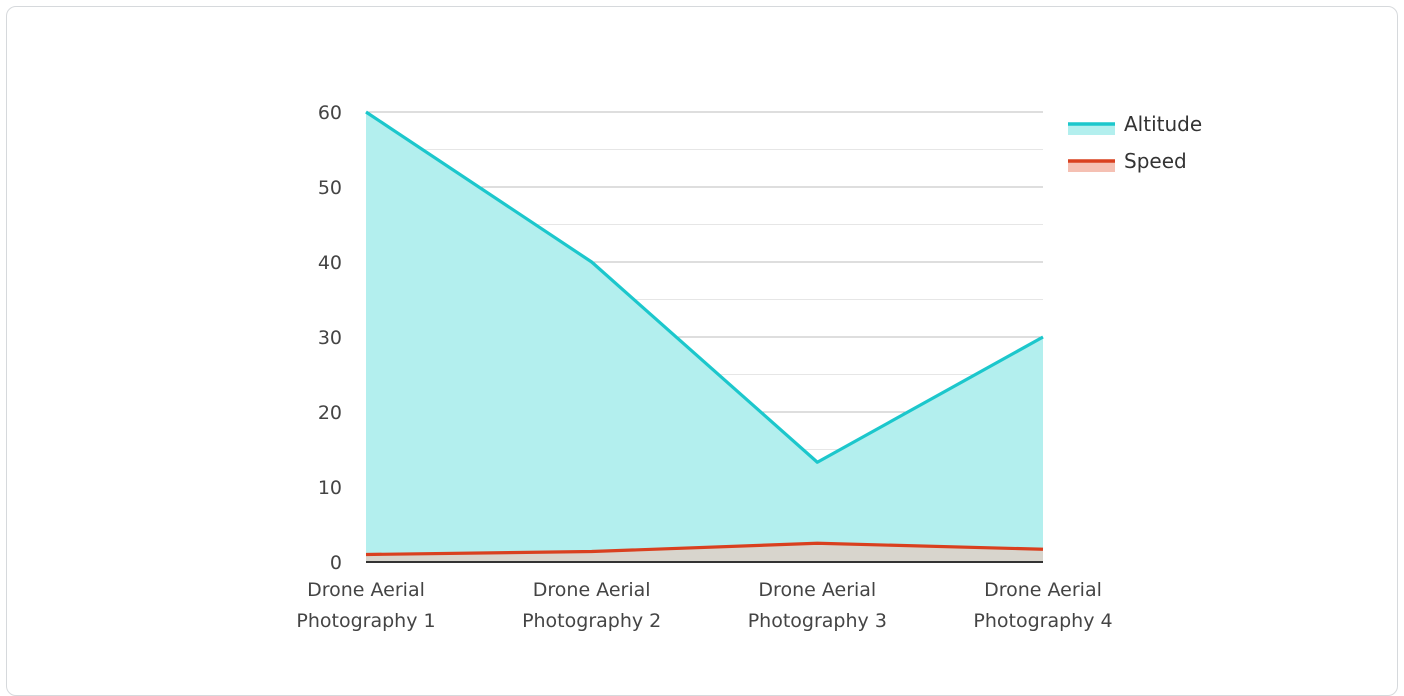 Image resolution: width=1404 pixels, height=696 pixels. What do you see at coordinates (330, 113) in the screenshot?
I see `y-tick-label: 60` at bounding box center [330, 113].